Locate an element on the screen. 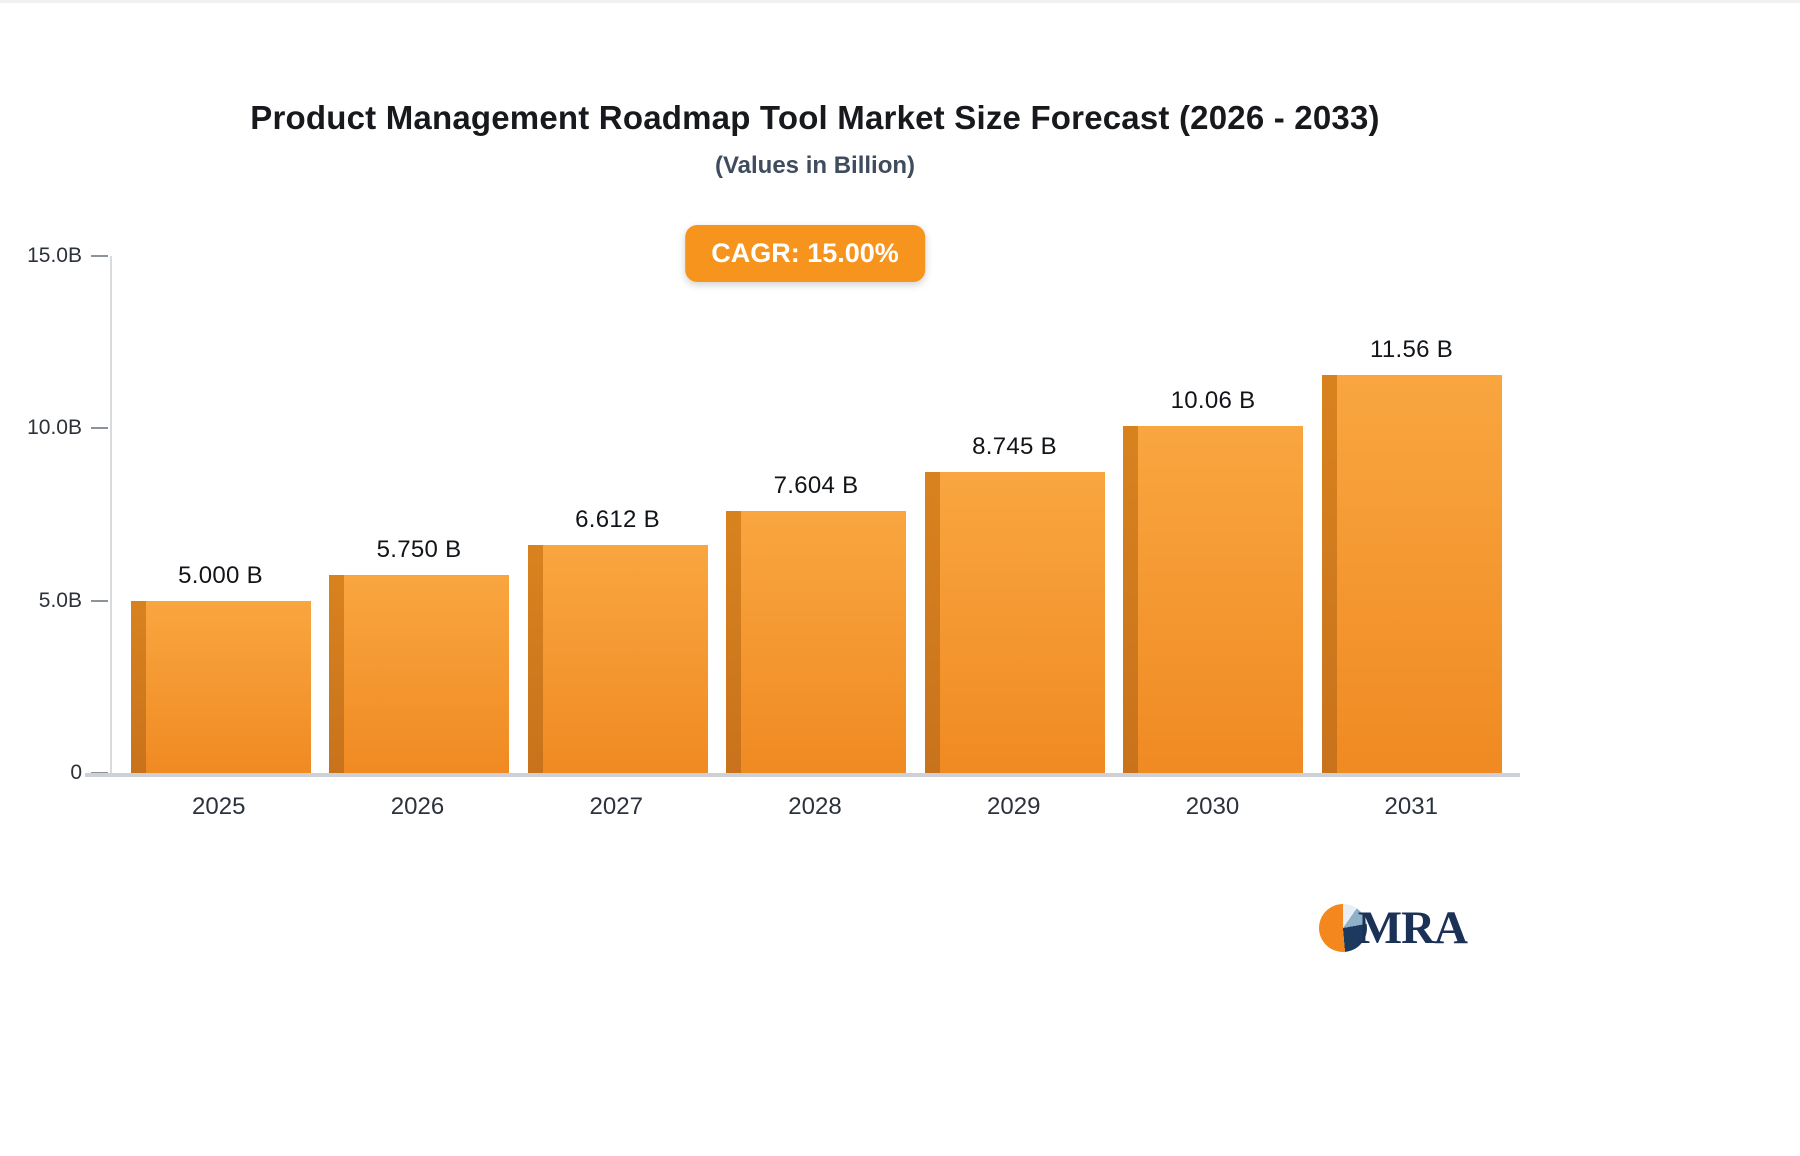  x-axis-category-label: 2031 is located at coordinates (1411, 806).